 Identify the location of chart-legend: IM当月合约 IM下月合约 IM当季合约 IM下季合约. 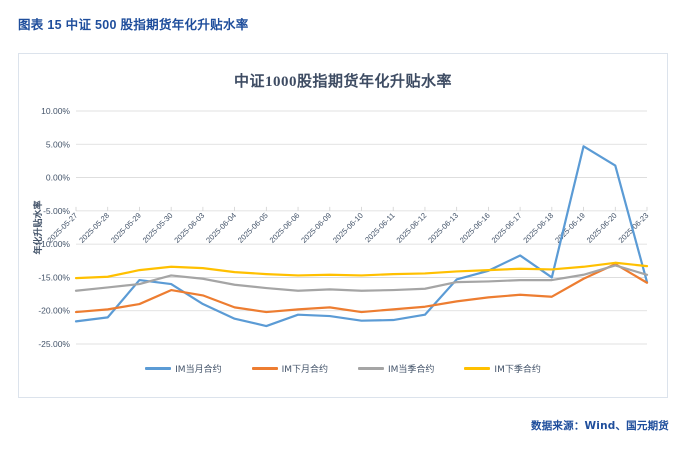
(343, 368).